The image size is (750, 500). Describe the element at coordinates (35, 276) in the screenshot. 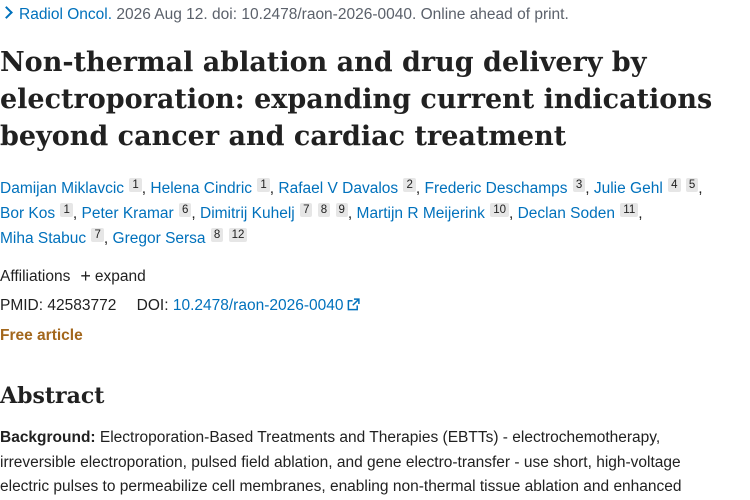

I see `affiliations-label: Affiliations` at that location.